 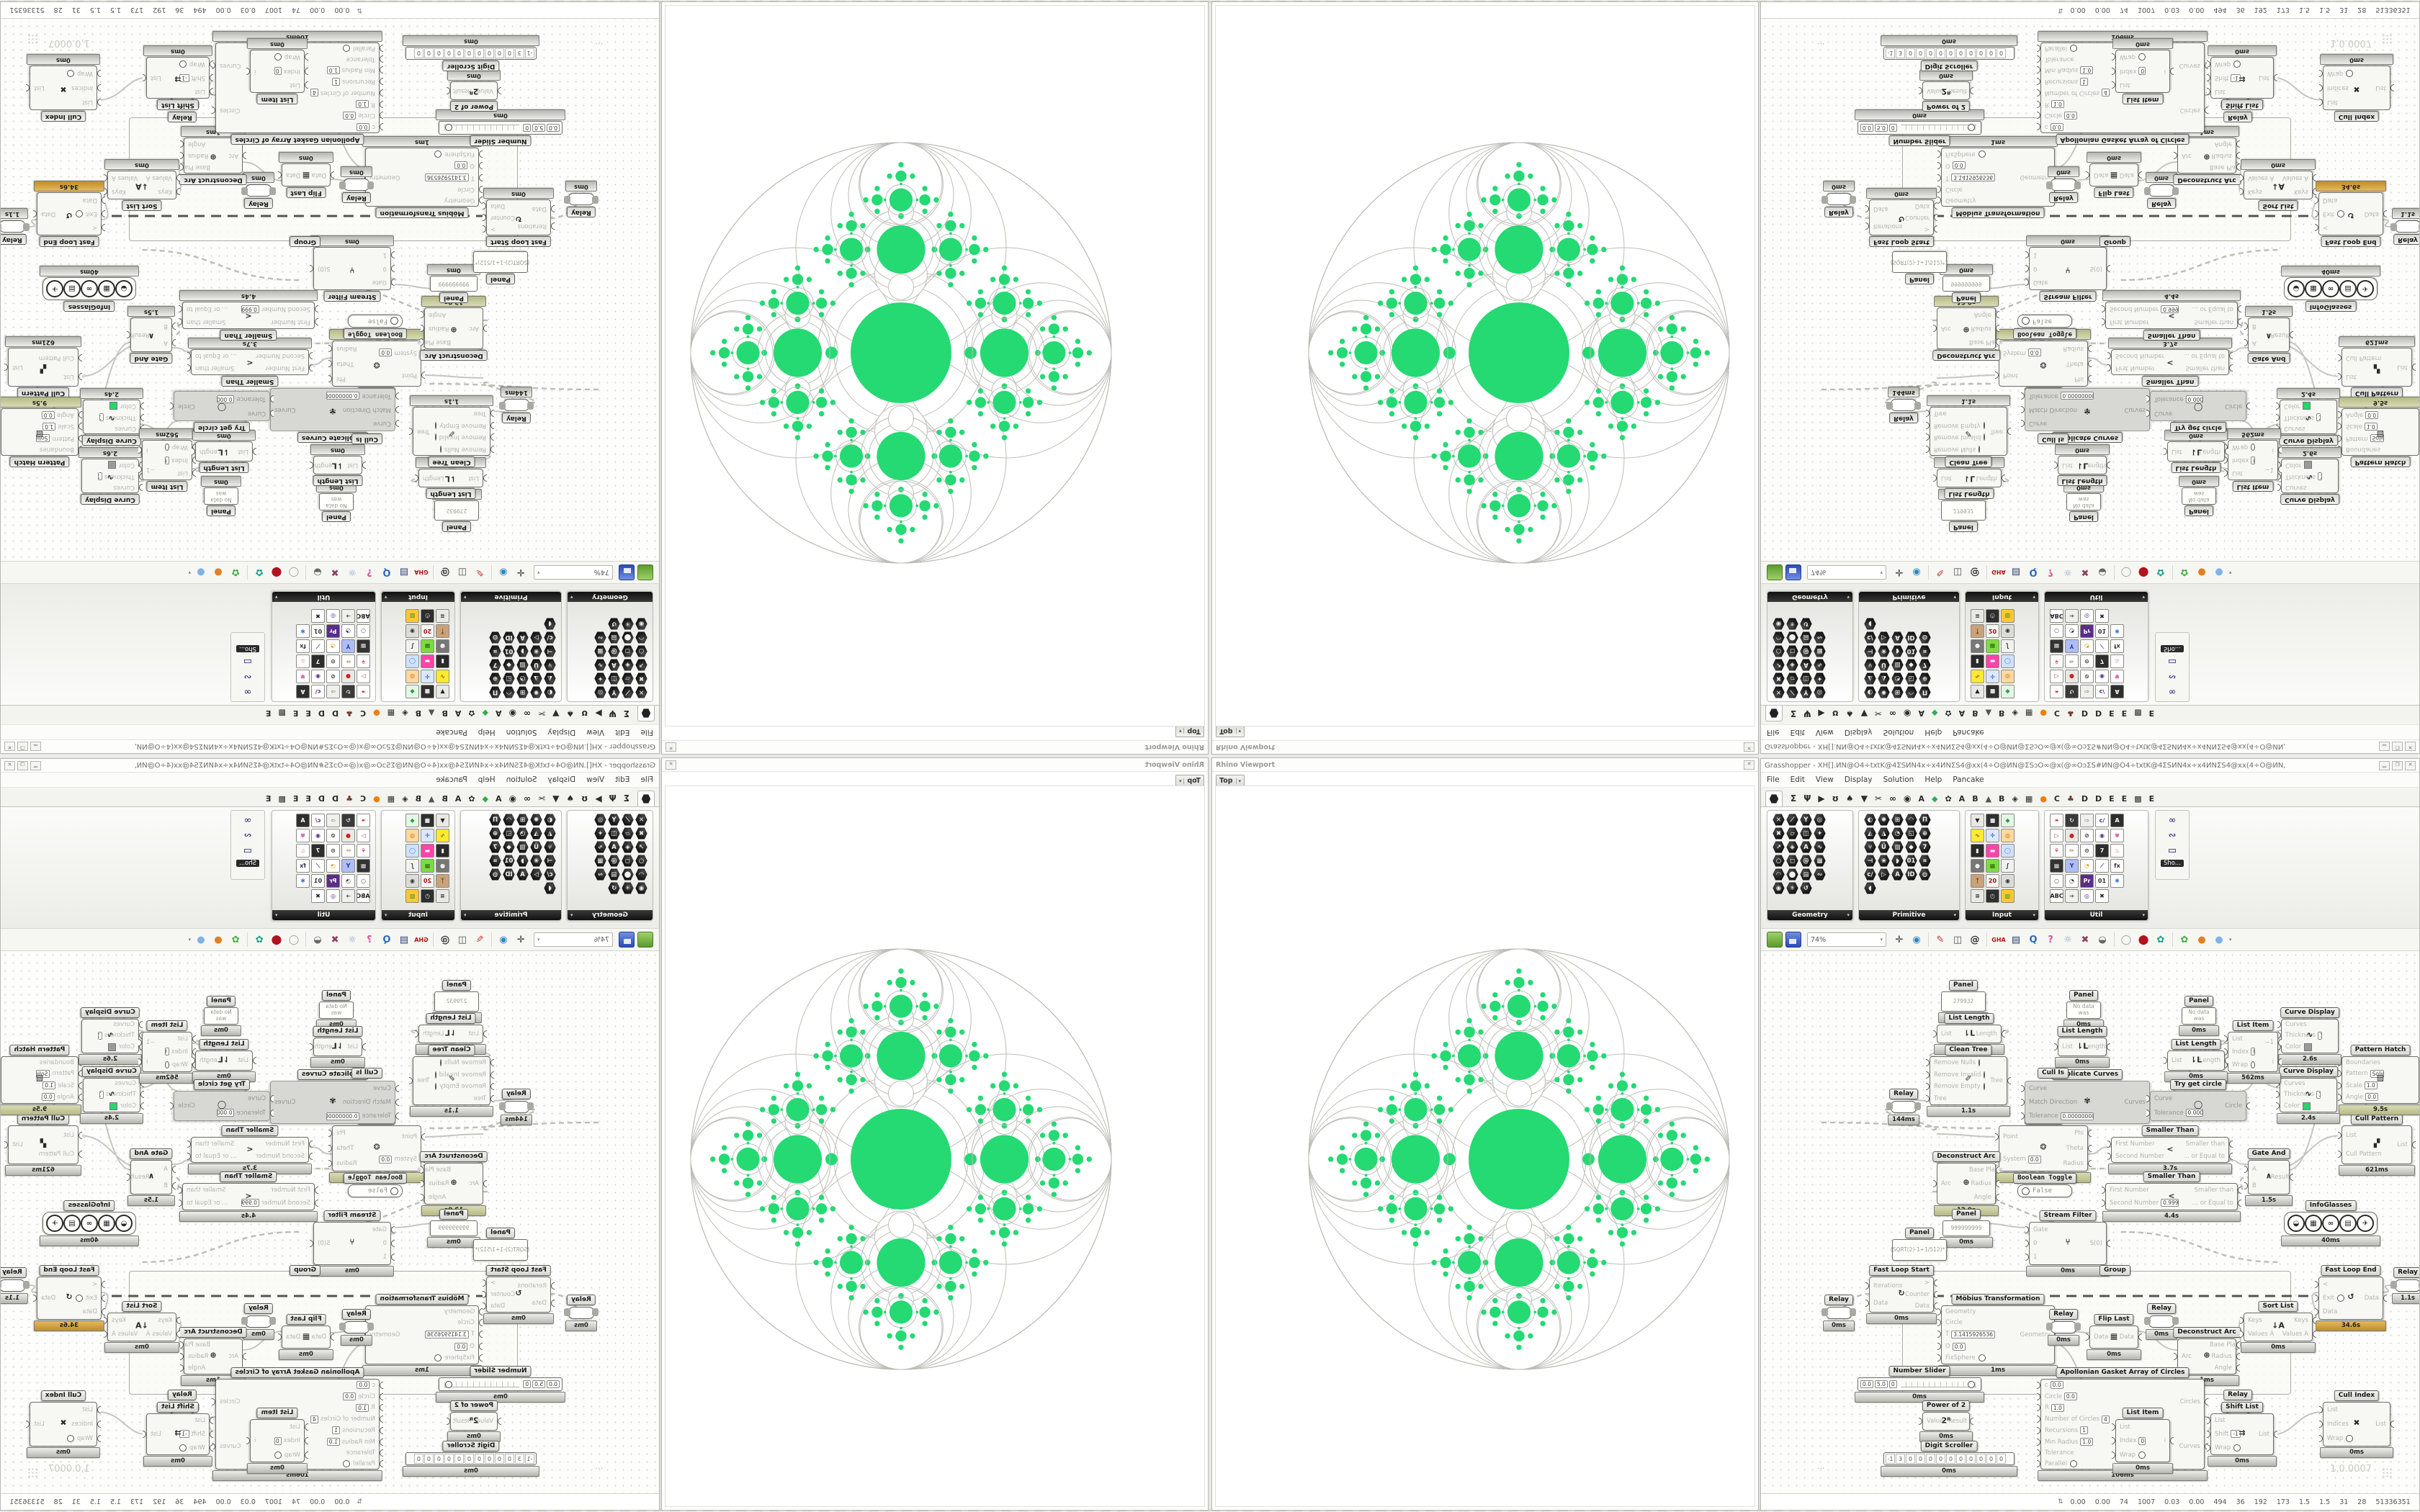 What do you see at coordinates (2142, 71) in the screenshot?
I see `gh-node-list-item: List Item List Index 0 Wrap i 0ms` at bounding box center [2142, 71].